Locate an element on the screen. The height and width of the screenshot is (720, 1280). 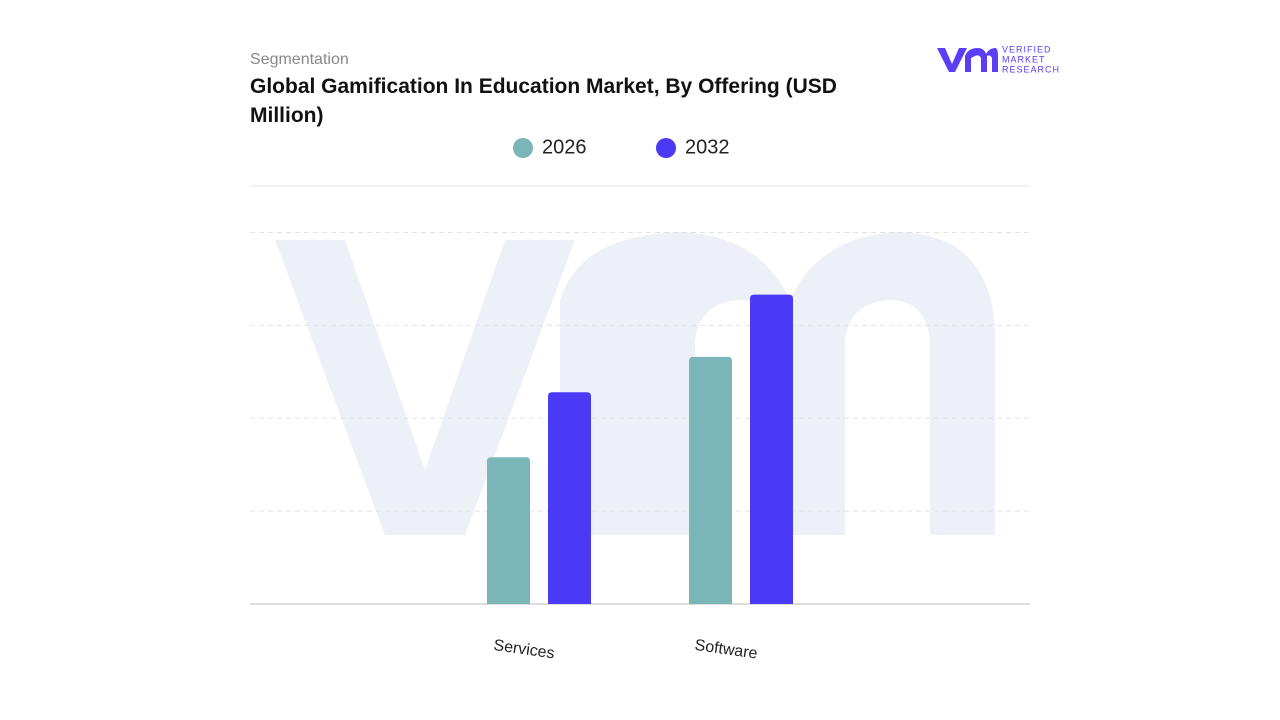
x-tick-label: Services is located at coordinates (523, 649).